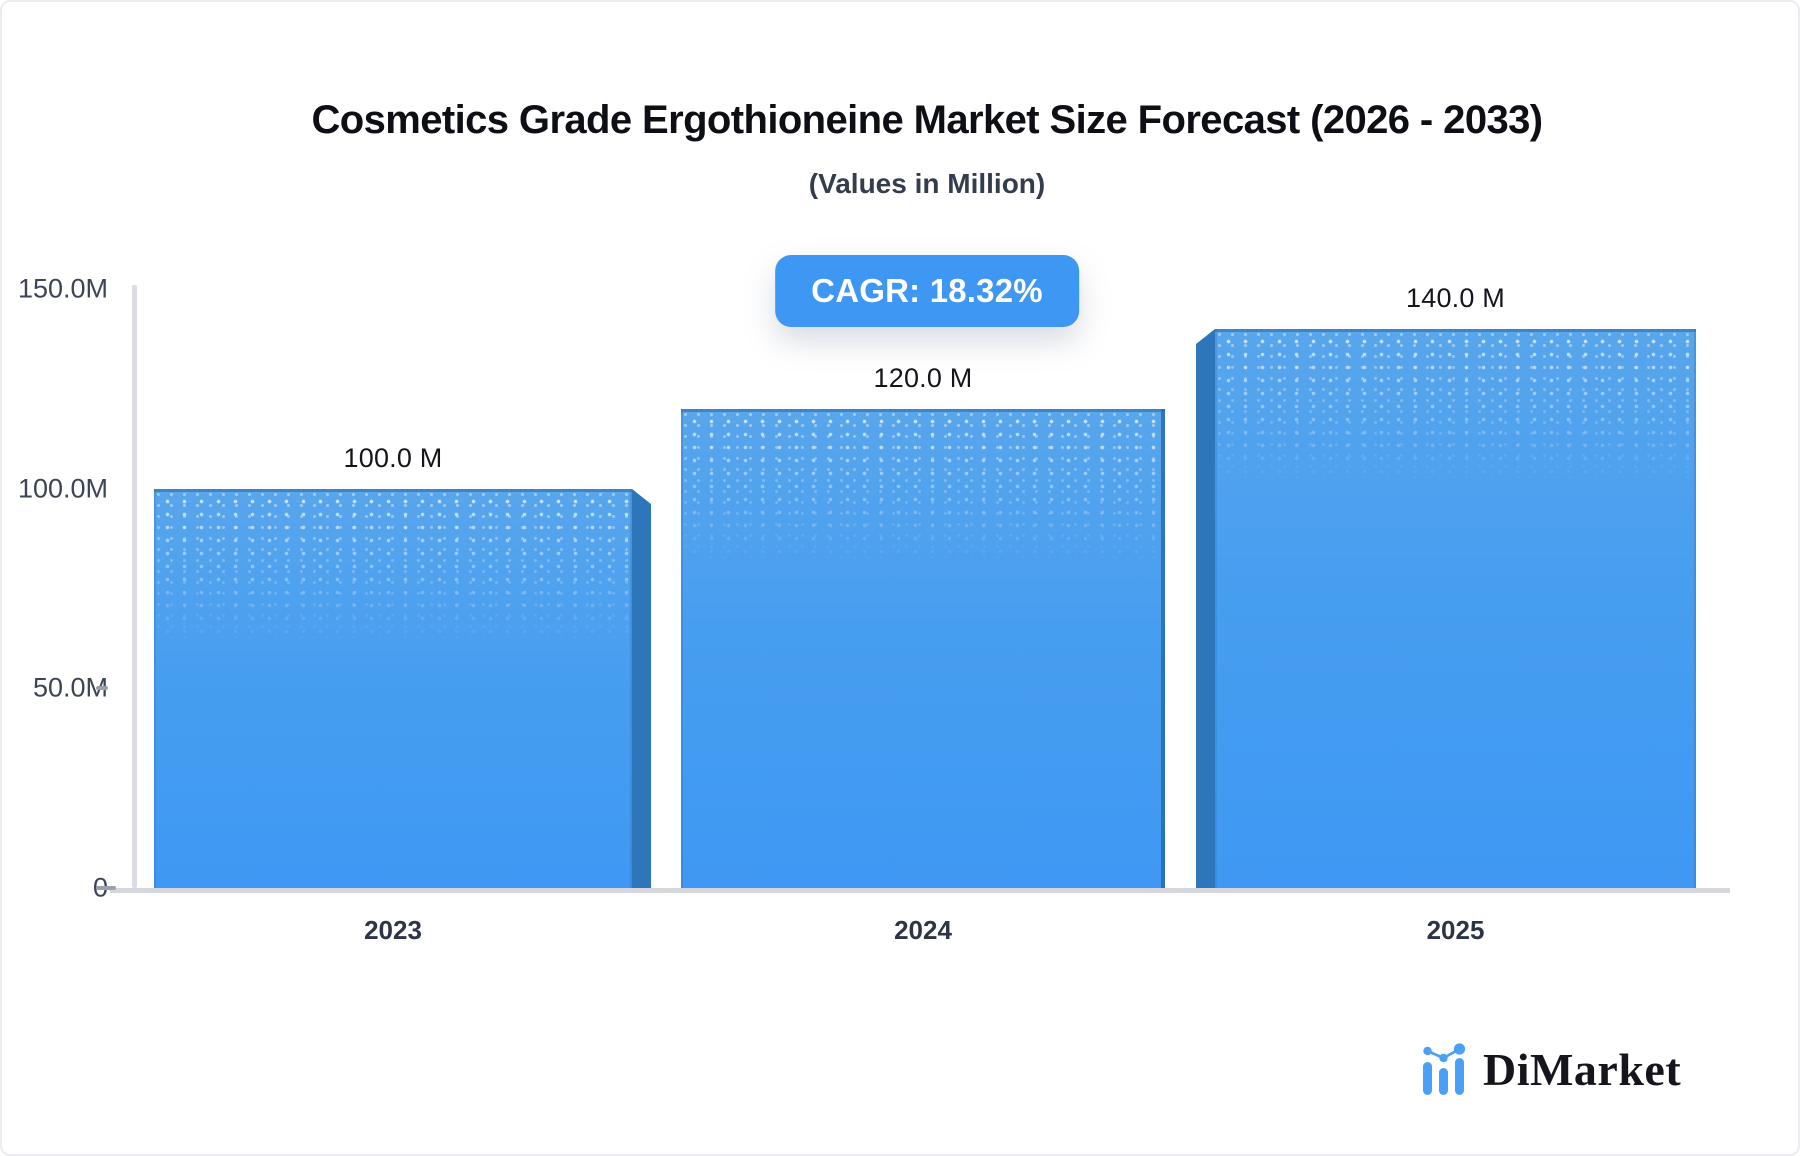  What do you see at coordinates (1455, 608) in the screenshot?
I see `bar-2025` at bounding box center [1455, 608].